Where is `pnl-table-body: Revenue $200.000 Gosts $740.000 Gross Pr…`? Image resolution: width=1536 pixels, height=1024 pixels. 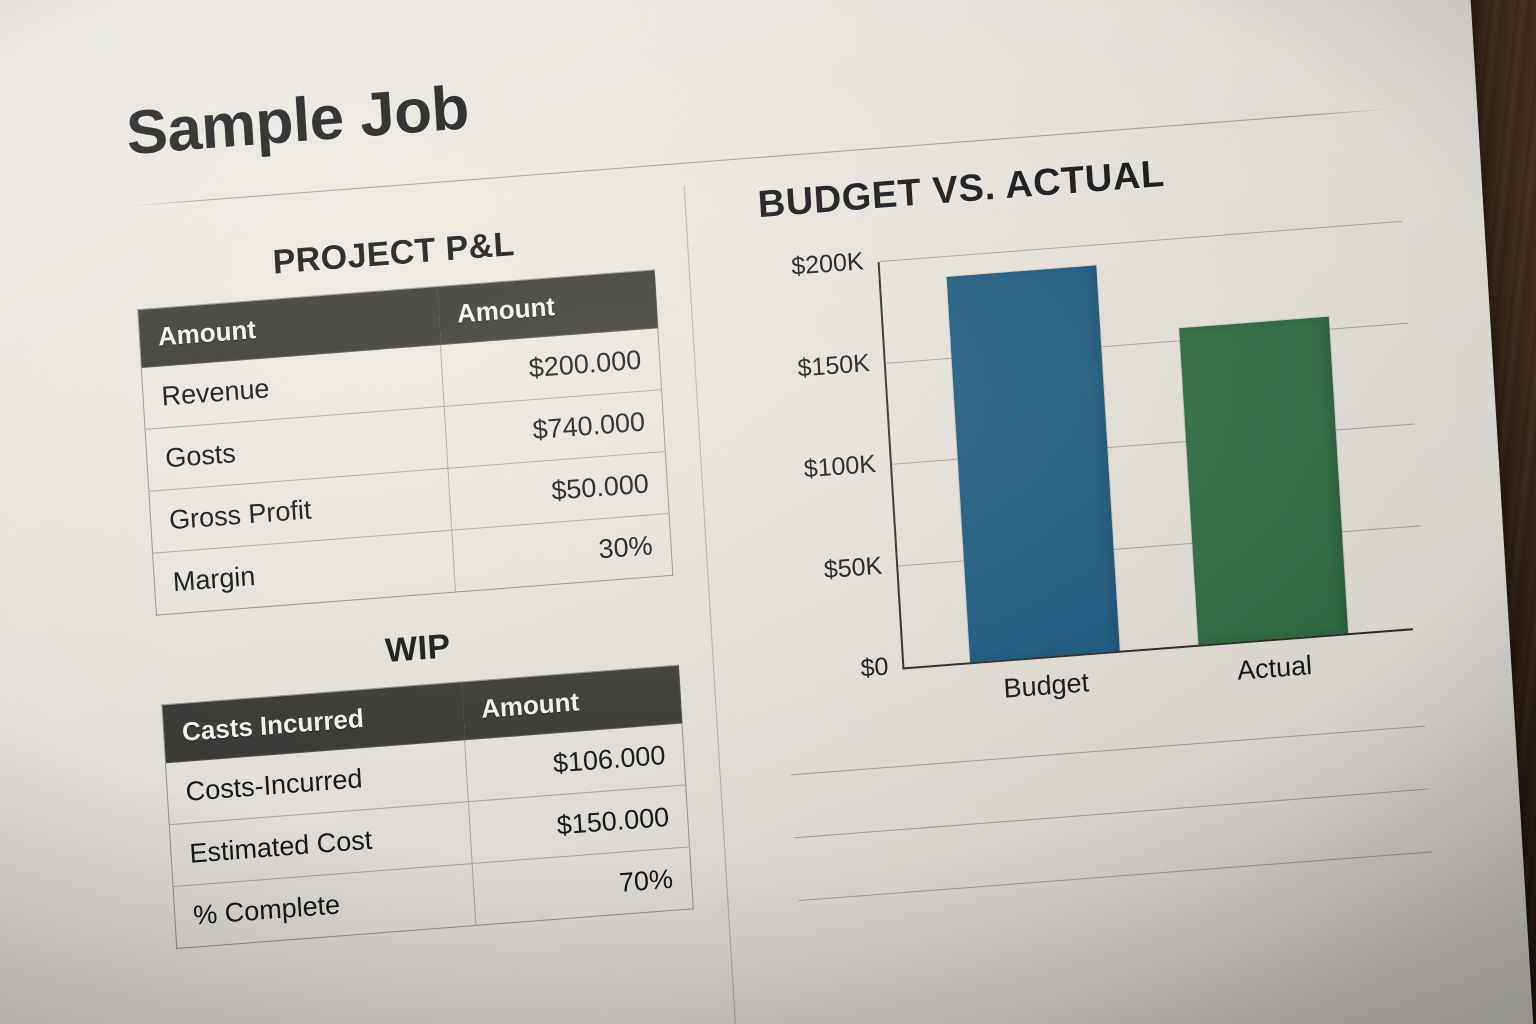 pnl-table-body: Revenue $200.000 Gosts $740.000 Gross Pr… is located at coordinates (407, 471).